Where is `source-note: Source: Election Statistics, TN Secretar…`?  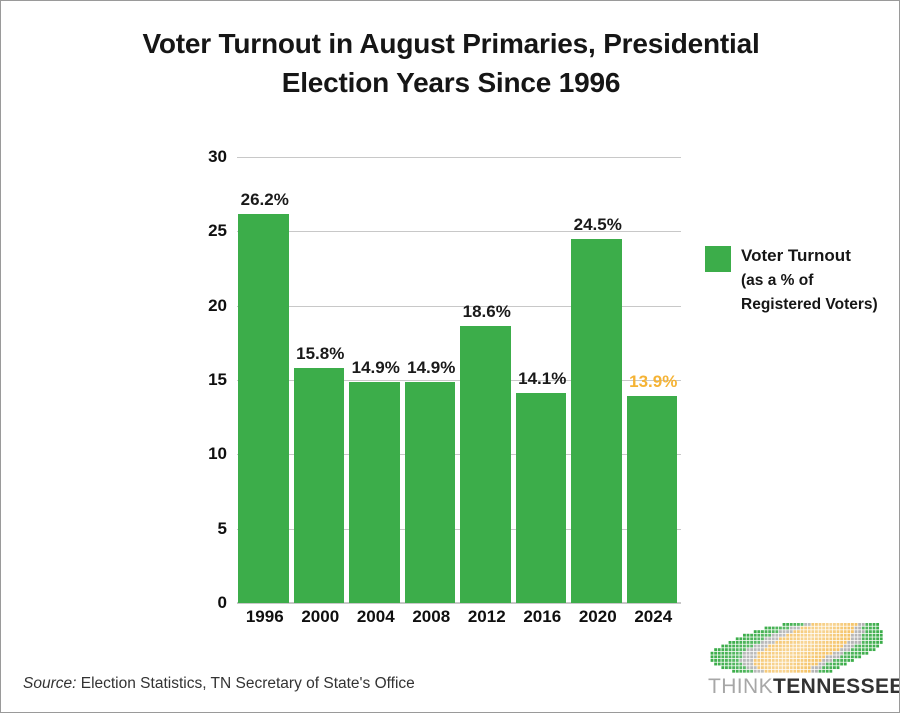
source-note: Source: Election Statistics, TN Secretar… is located at coordinates (219, 684).